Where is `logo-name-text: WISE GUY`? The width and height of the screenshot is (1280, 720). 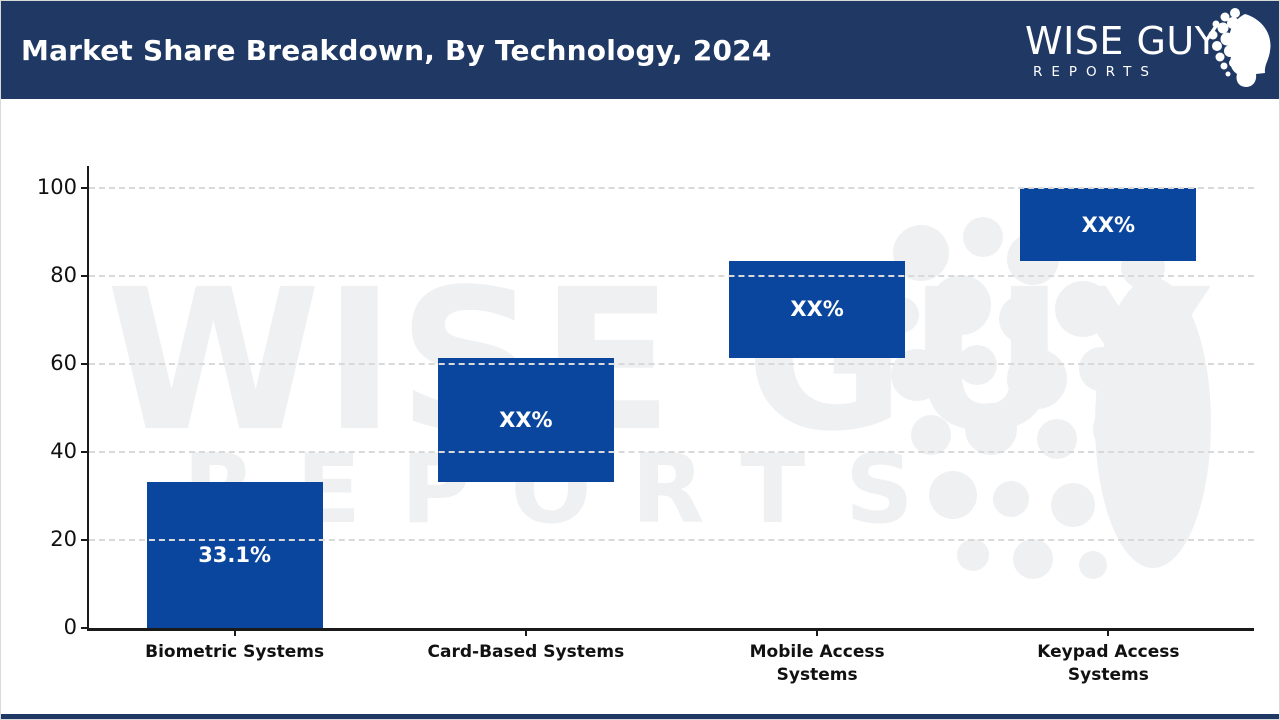 logo-name-text: WISE GUY is located at coordinates (1122, 41).